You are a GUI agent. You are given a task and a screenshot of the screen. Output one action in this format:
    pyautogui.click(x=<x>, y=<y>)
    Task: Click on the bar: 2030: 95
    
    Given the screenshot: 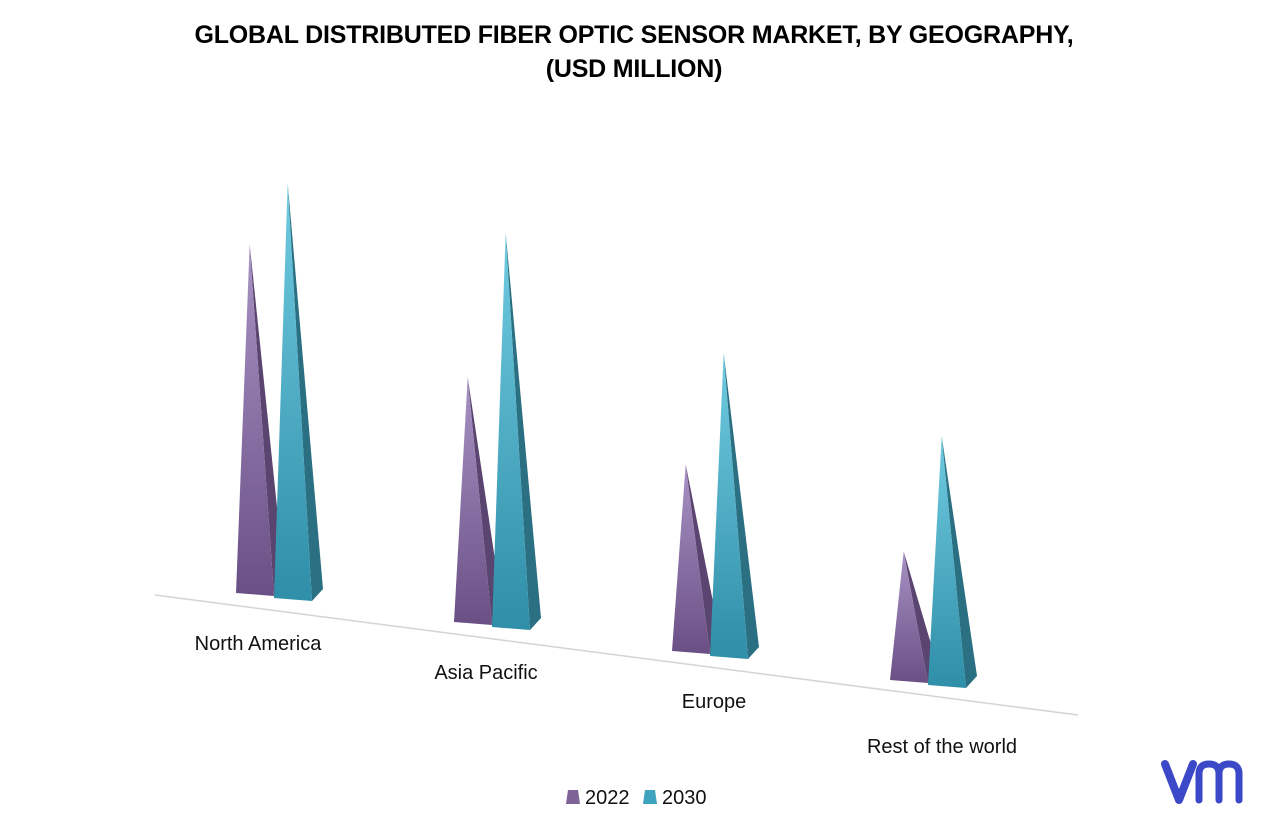 What is the action you would take?
    pyautogui.click(x=511, y=431)
    